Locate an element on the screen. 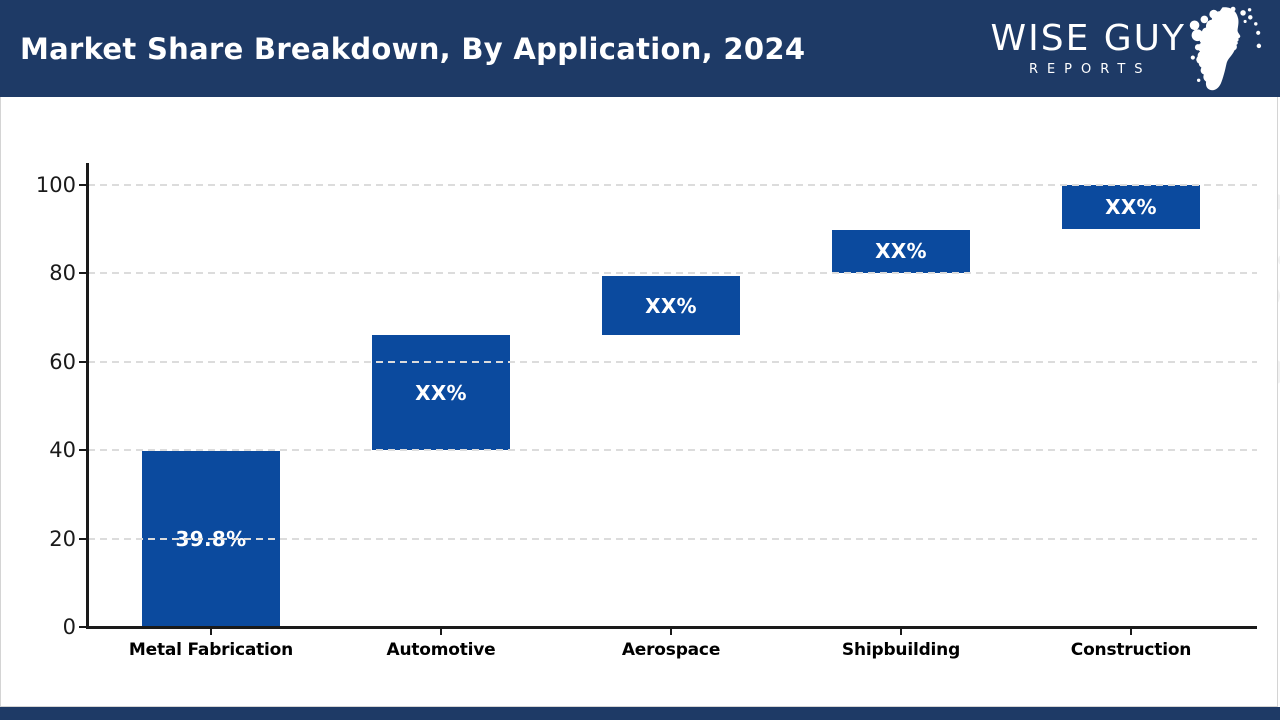  y-tick-label-20: 20 is located at coordinates (62, 538).